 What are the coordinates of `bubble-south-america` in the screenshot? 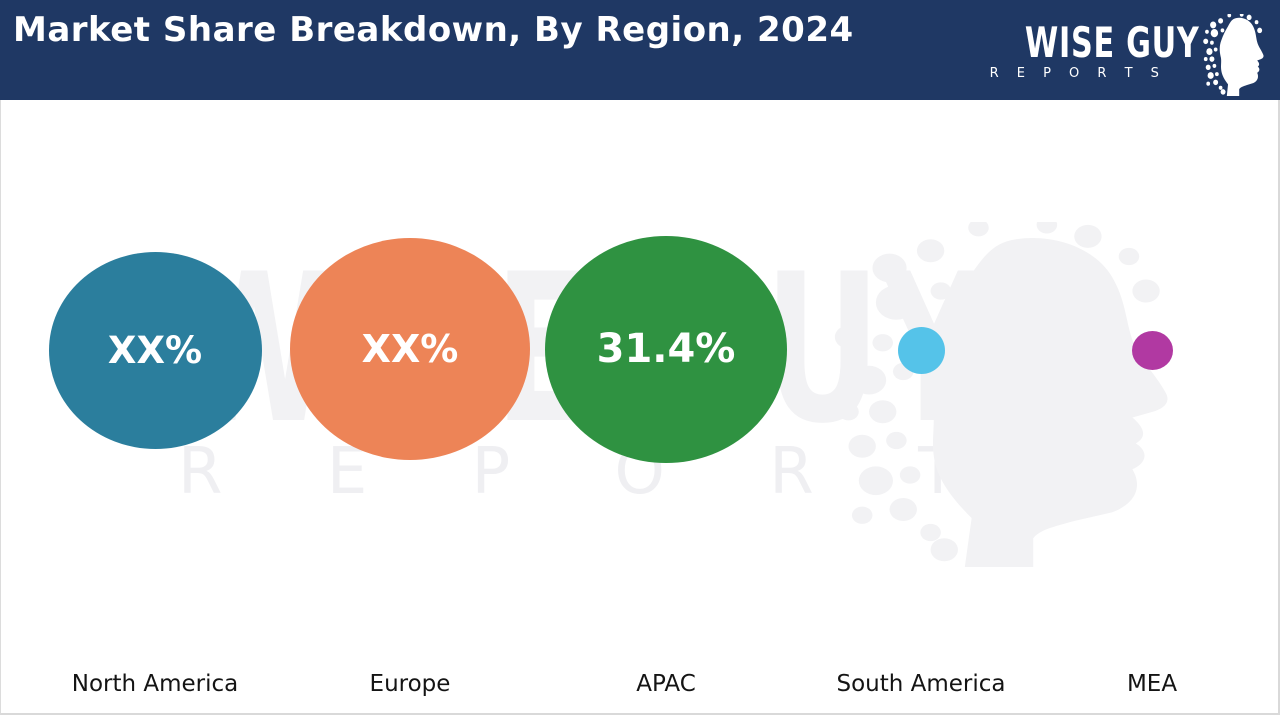 It's located at (921, 350).